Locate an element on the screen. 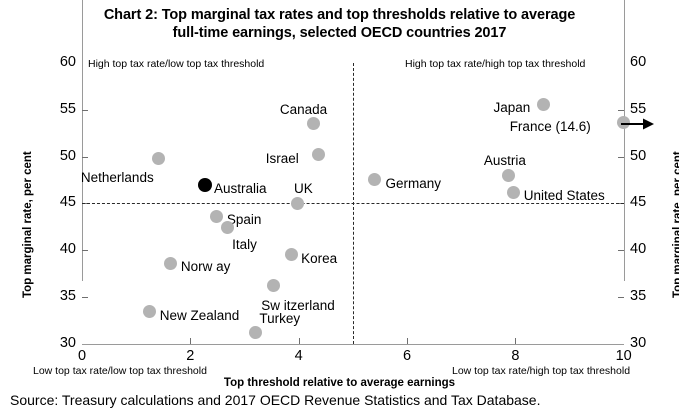  x-tick-label: 8 is located at coordinates (515, 356).